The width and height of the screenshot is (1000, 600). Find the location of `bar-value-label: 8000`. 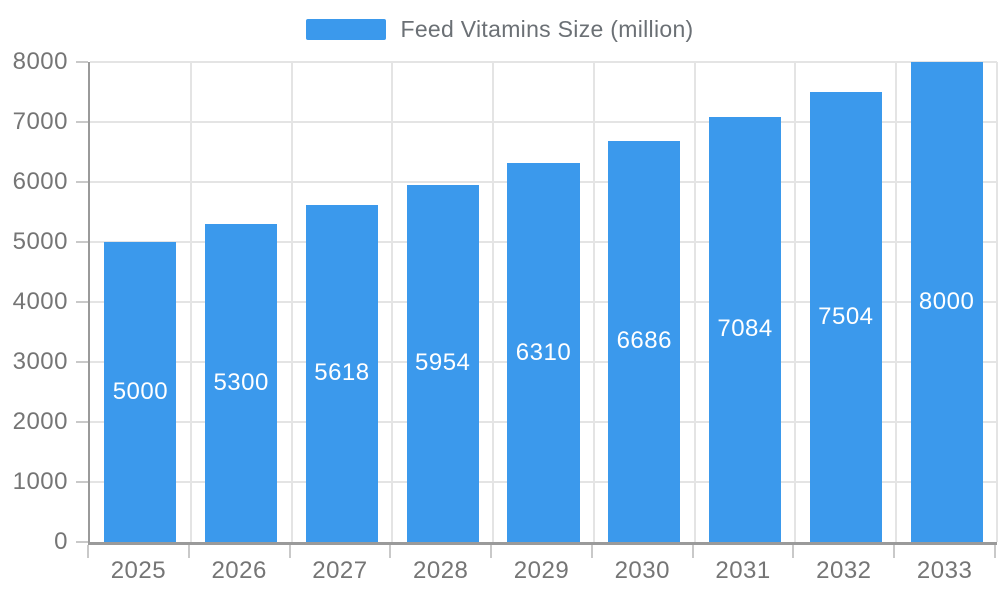

bar-value-label: 8000 is located at coordinates (946, 301).